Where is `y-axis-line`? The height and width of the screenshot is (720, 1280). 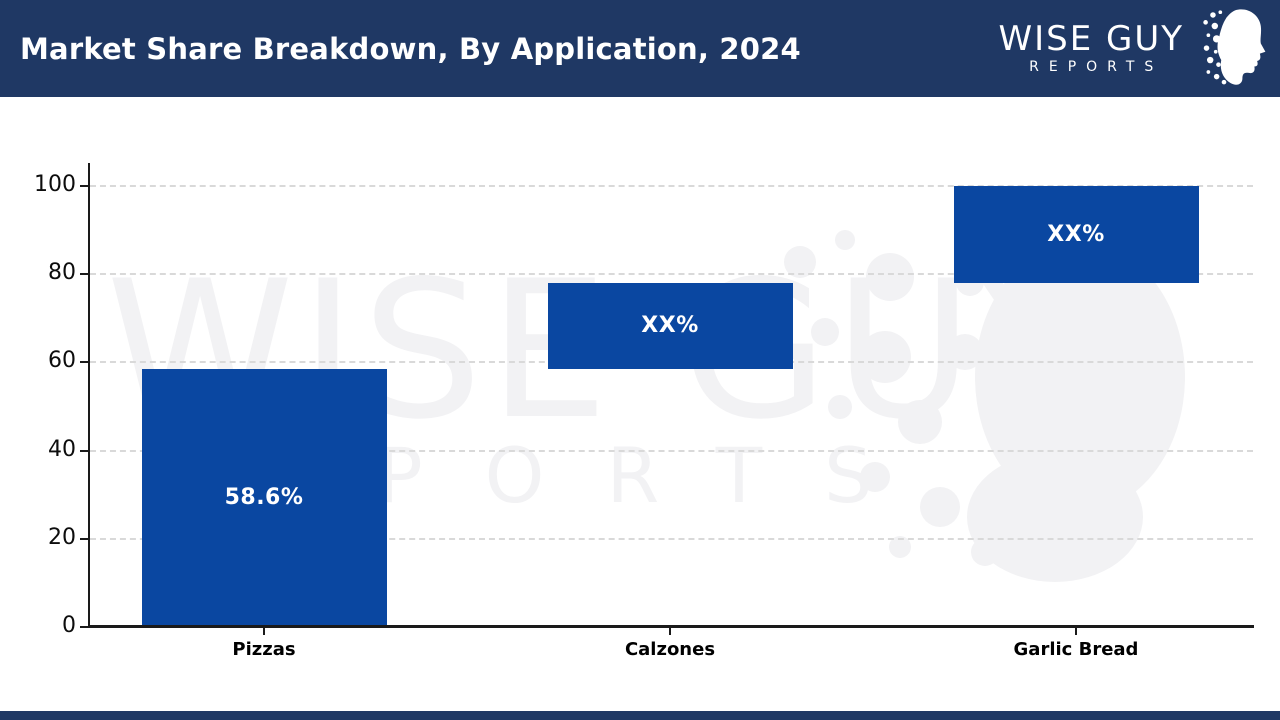
y-axis-line is located at coordinates (89, 395).